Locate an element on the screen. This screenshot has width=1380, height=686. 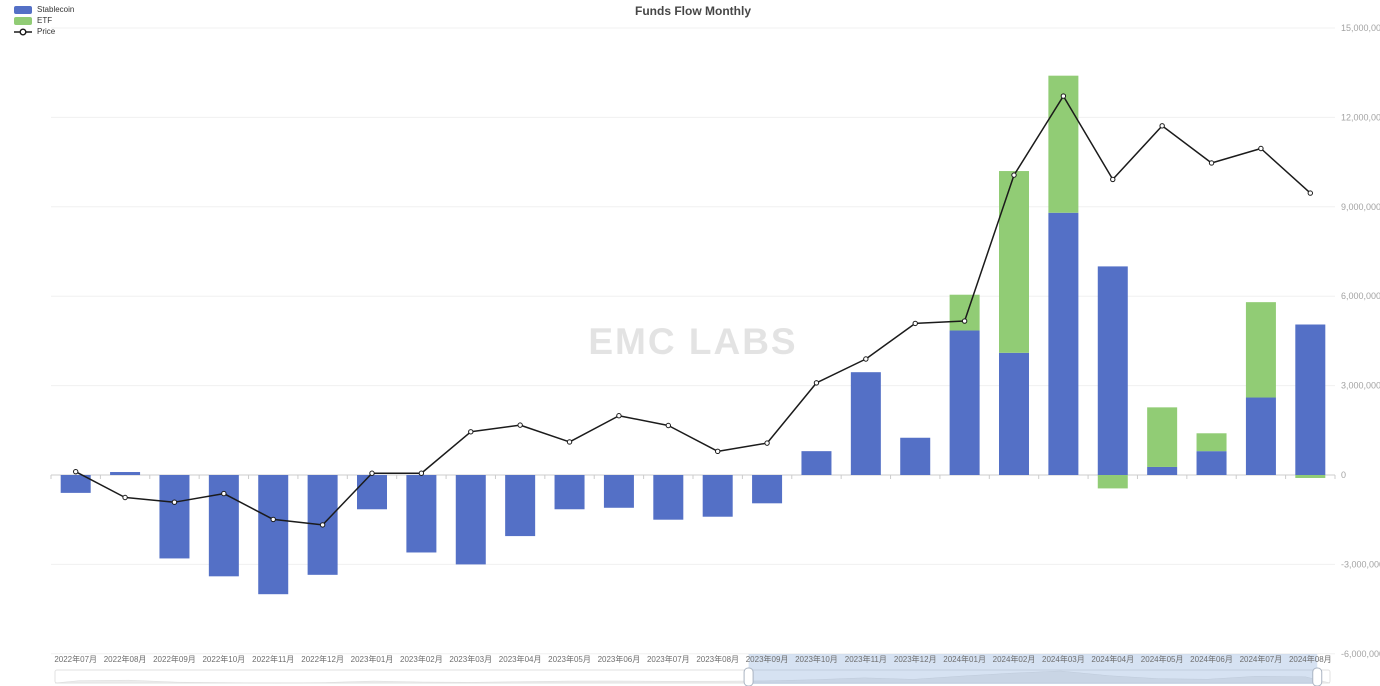
x-axis-label: 2023年12月 is located at coordinates (915, 659).